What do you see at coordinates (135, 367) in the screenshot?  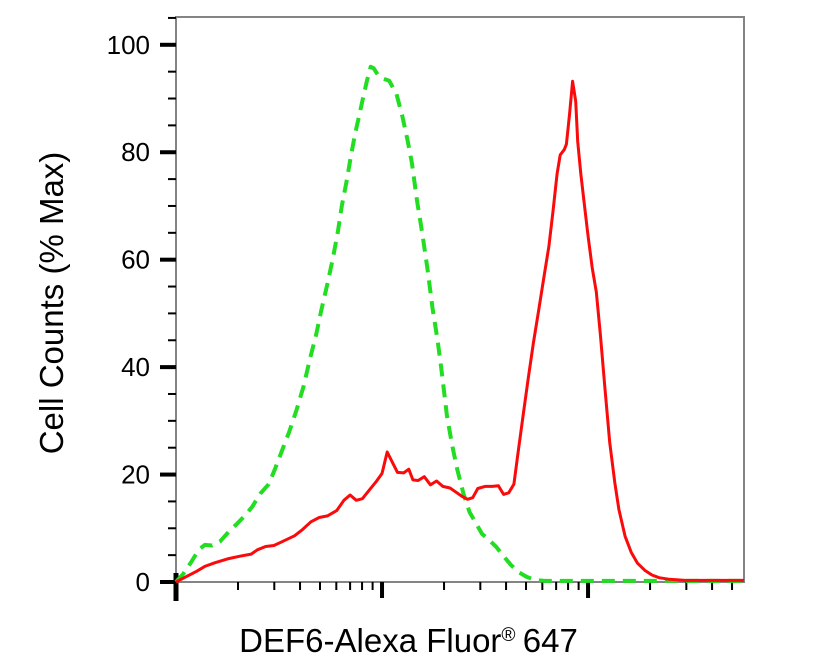 I see `y-tick-label: 40` at bounding box center [135, 367].